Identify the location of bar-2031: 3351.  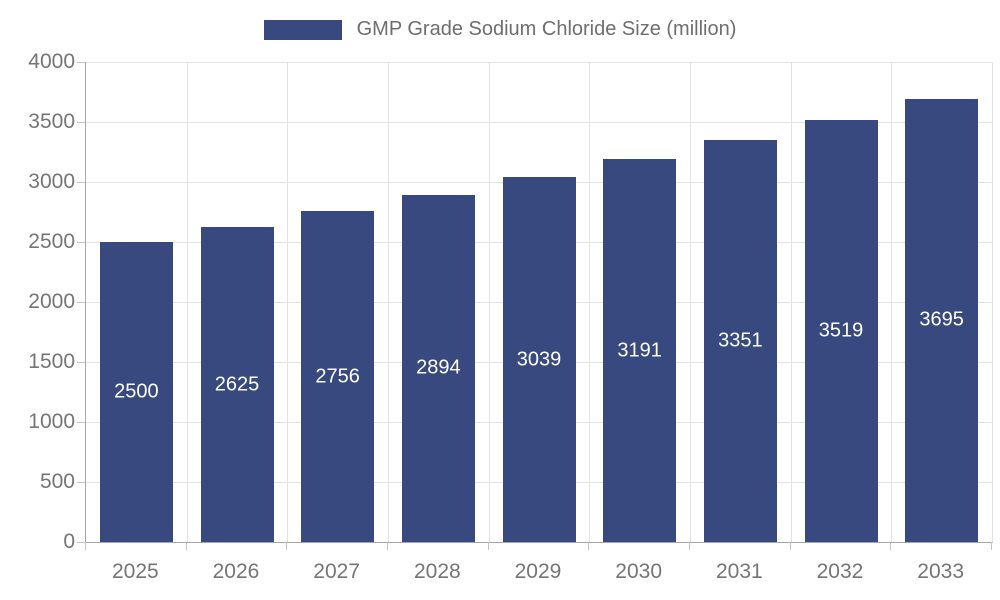
(740, 340).